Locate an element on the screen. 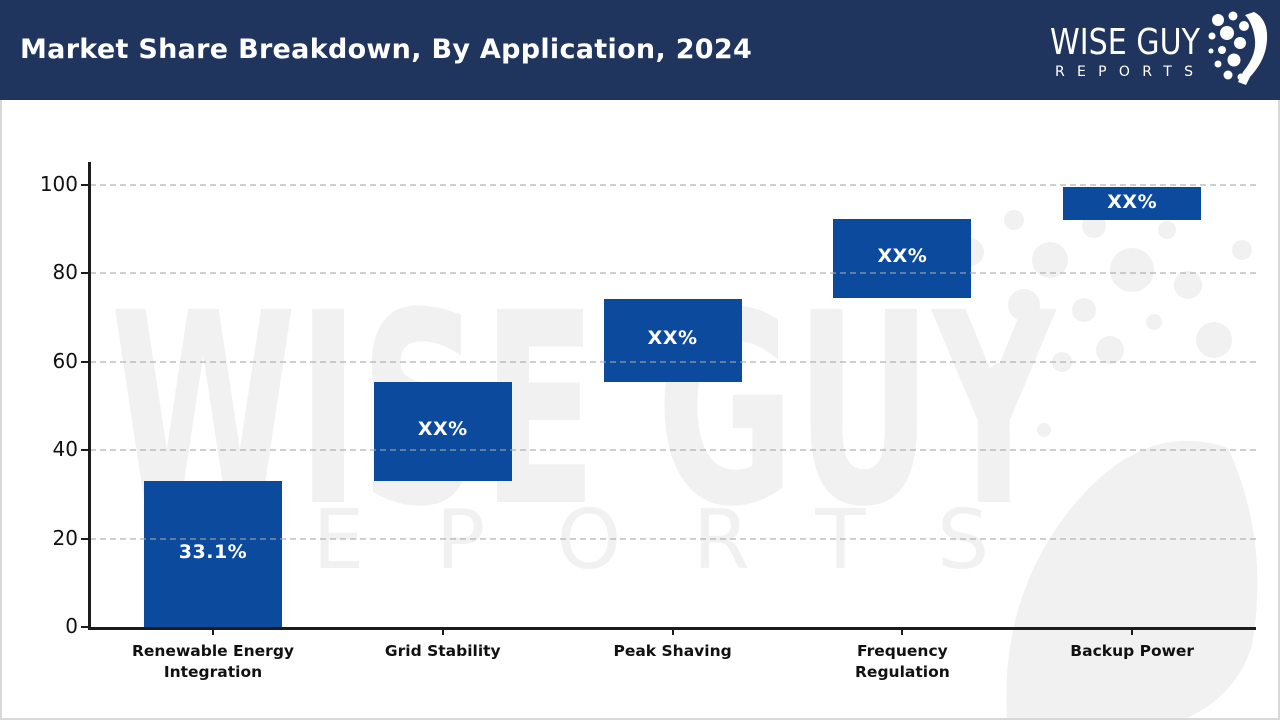 The image size is (1280, 720). y-tick-label: 20 is located at coordinates (65, 537).